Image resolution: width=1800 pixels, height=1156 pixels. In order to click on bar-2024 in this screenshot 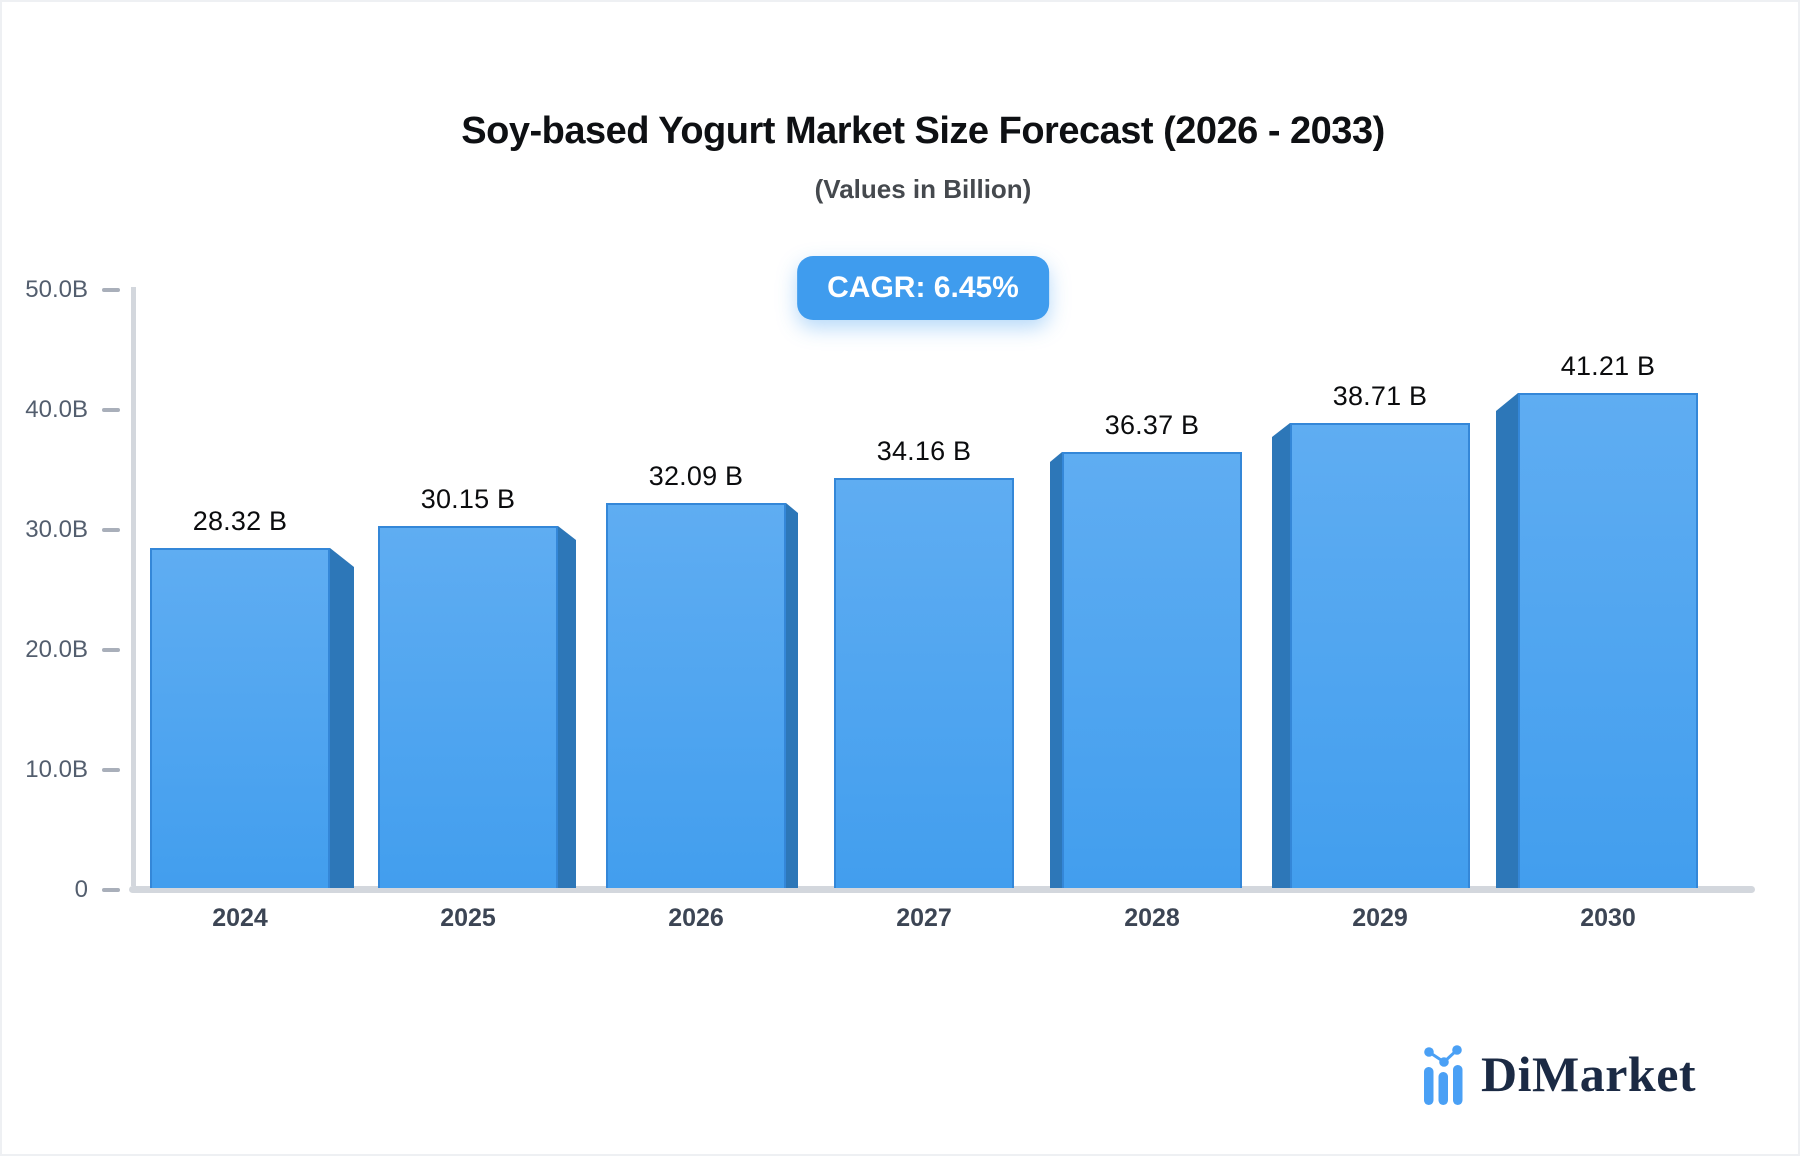, I will do `click(240, 718)`.